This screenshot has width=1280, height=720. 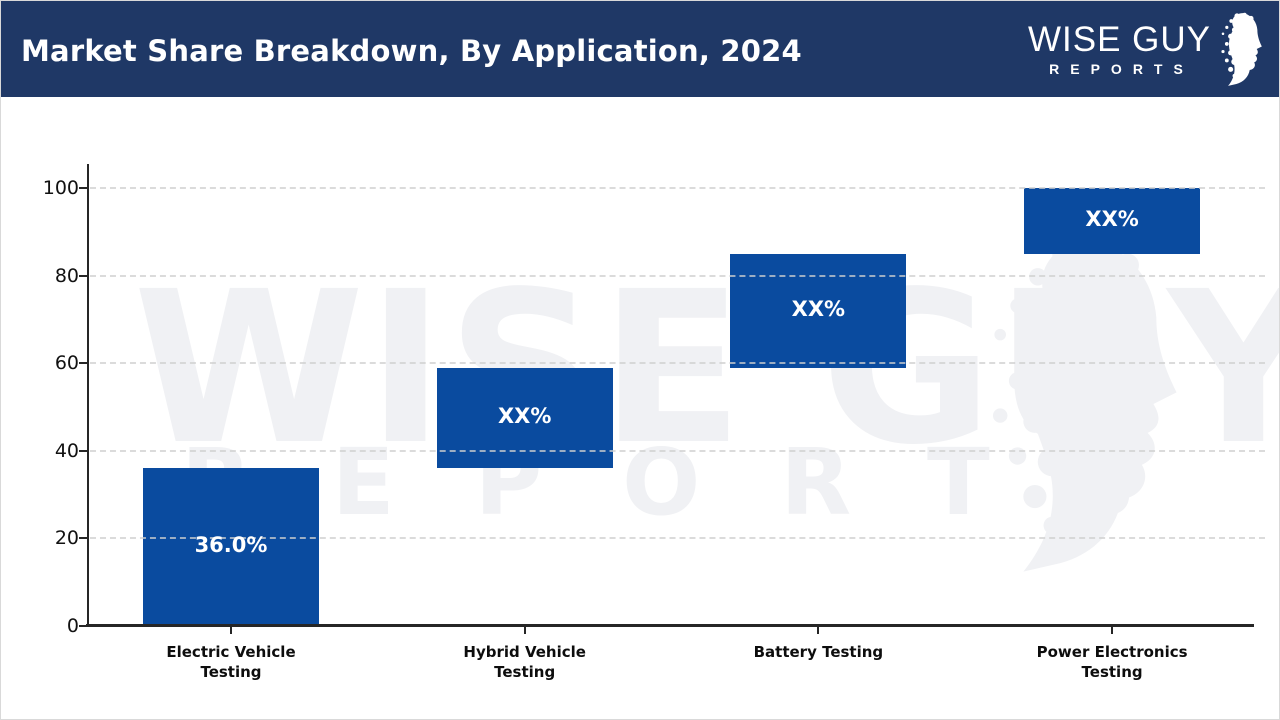 I want to click on x-tick-mark-hybrid-vehicle-testing, so click(x=524, y=630).